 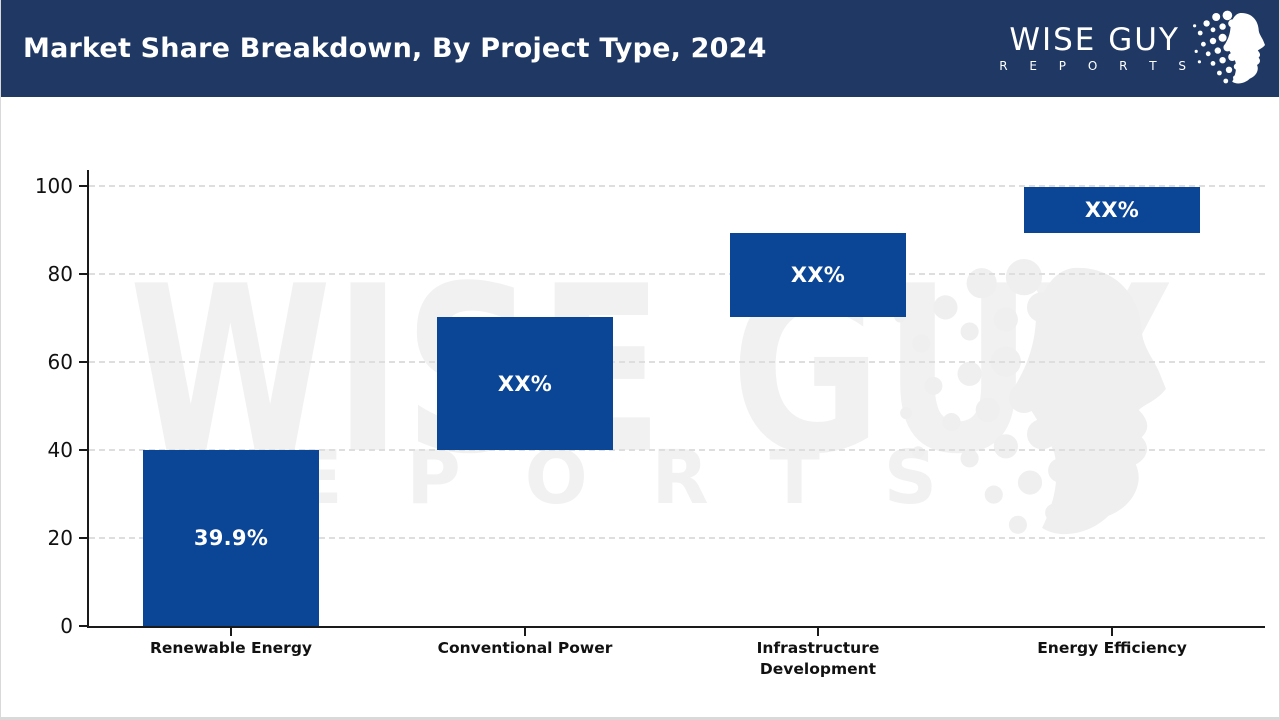 What do you see at coordinates (1112, 632) in the screenshot?
I see `x-tick-energy-efficiency` at bounding box center [1112, 632].